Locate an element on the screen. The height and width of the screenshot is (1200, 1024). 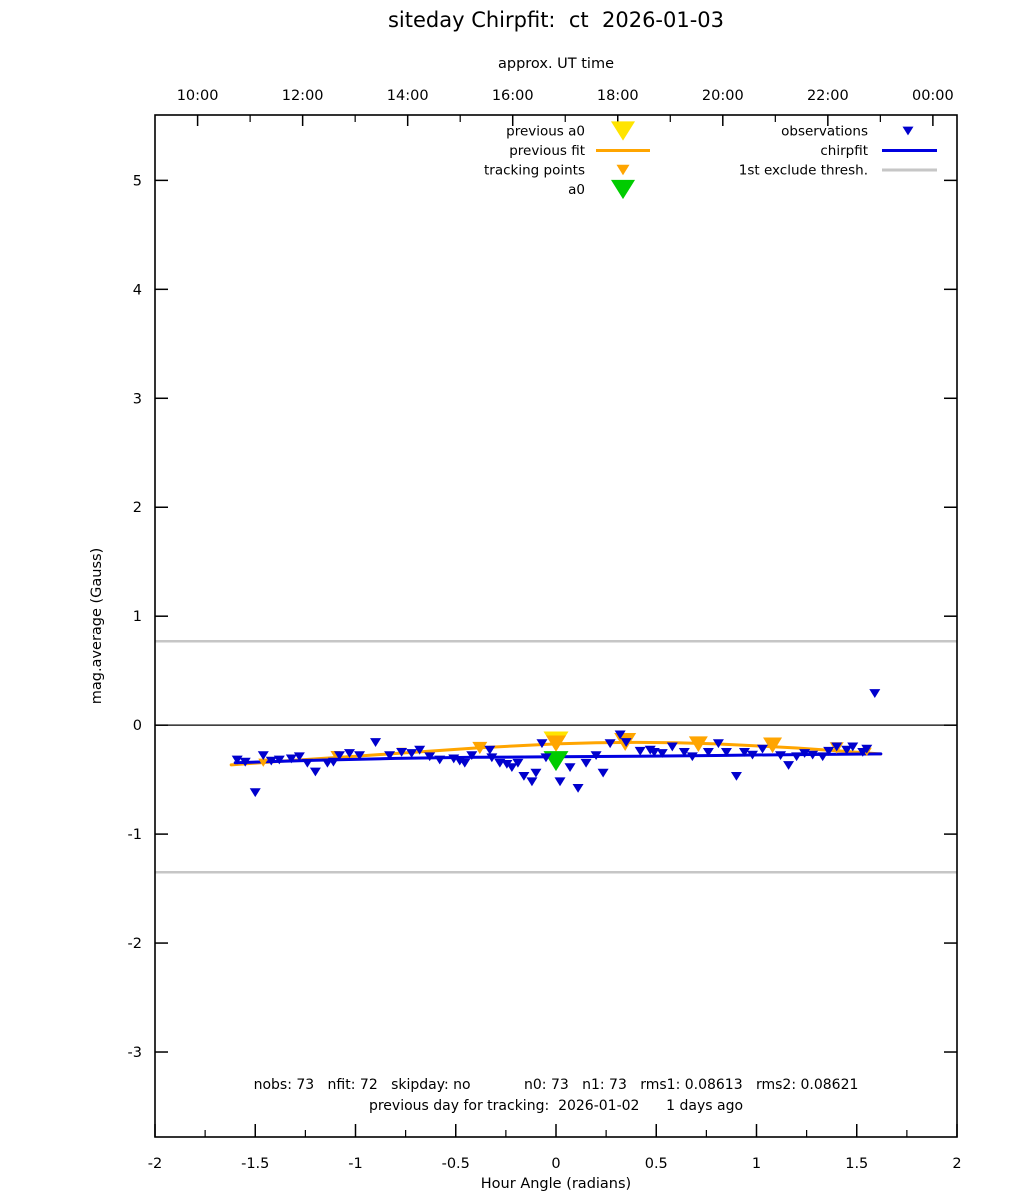
y-tick-label: 0 is located at coordinates (137, 726).